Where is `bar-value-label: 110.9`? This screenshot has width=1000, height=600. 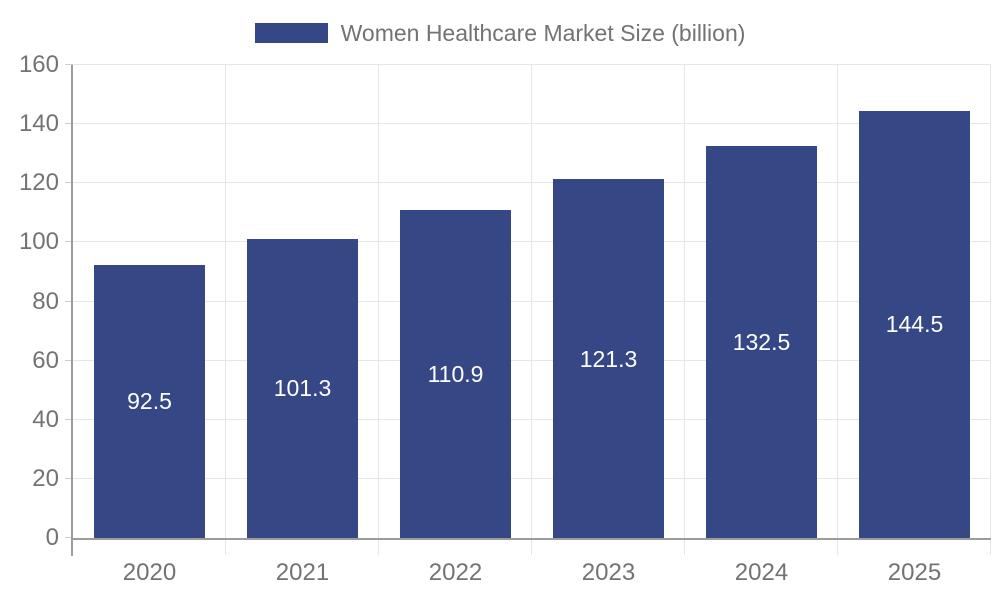 bar-value-label: 110.9 is located at coordinates (455, 374).